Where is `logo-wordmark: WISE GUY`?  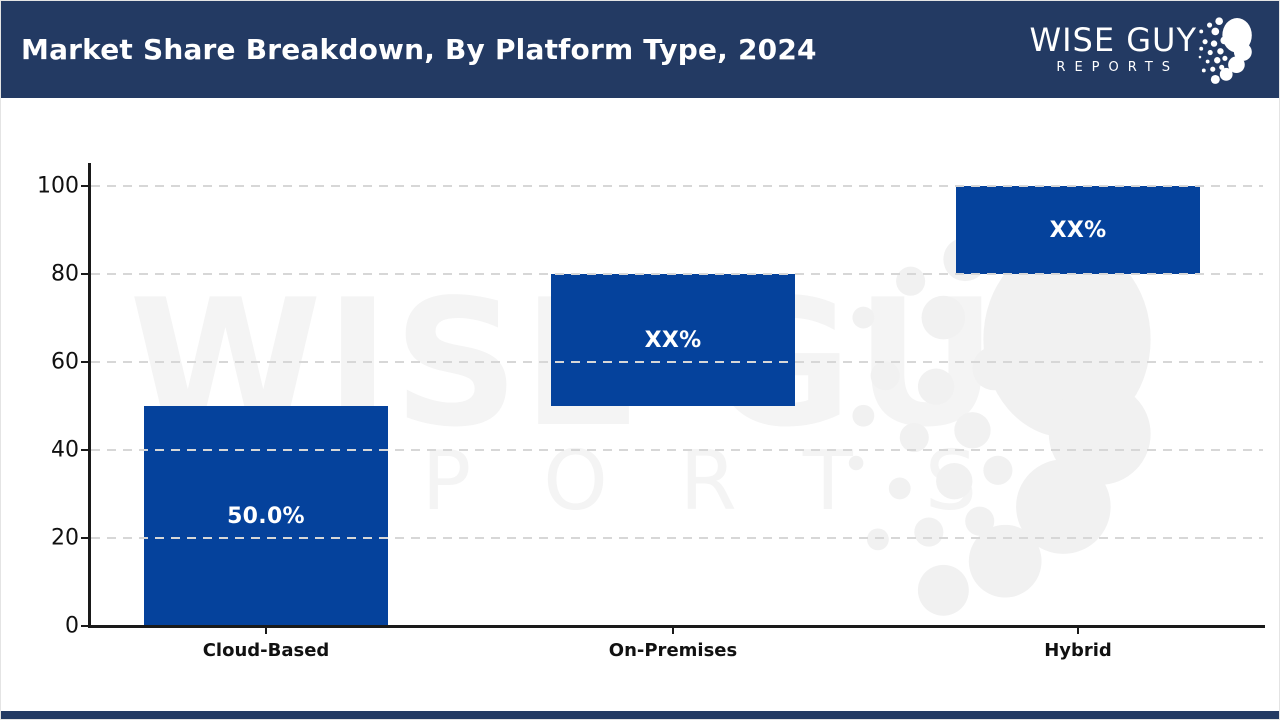 logo-wordmark: WISE GUY is located at coordinates (1113, 40).